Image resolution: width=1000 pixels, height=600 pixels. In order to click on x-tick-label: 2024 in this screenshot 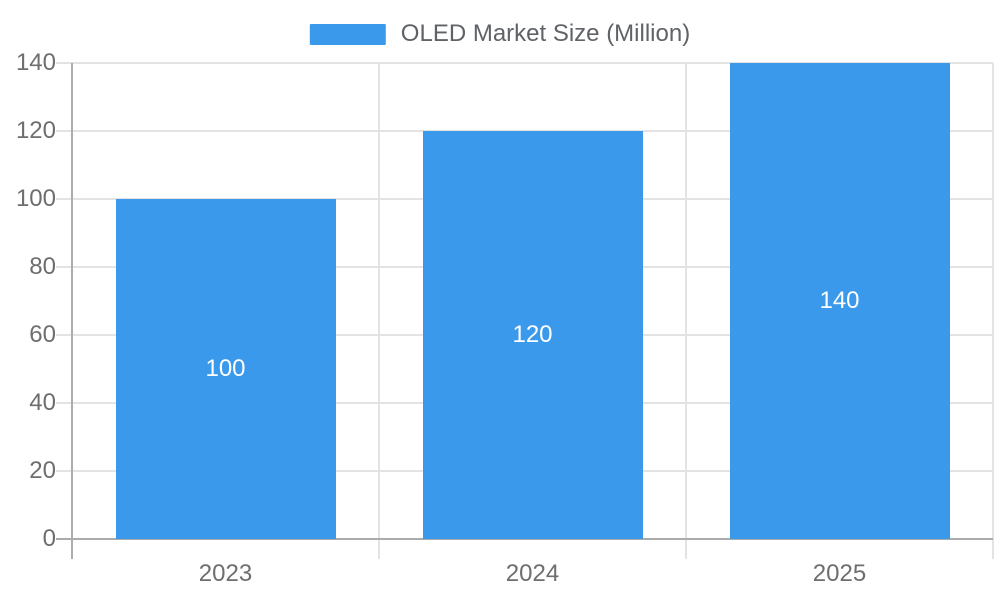, I will do `click(532, 573)`.